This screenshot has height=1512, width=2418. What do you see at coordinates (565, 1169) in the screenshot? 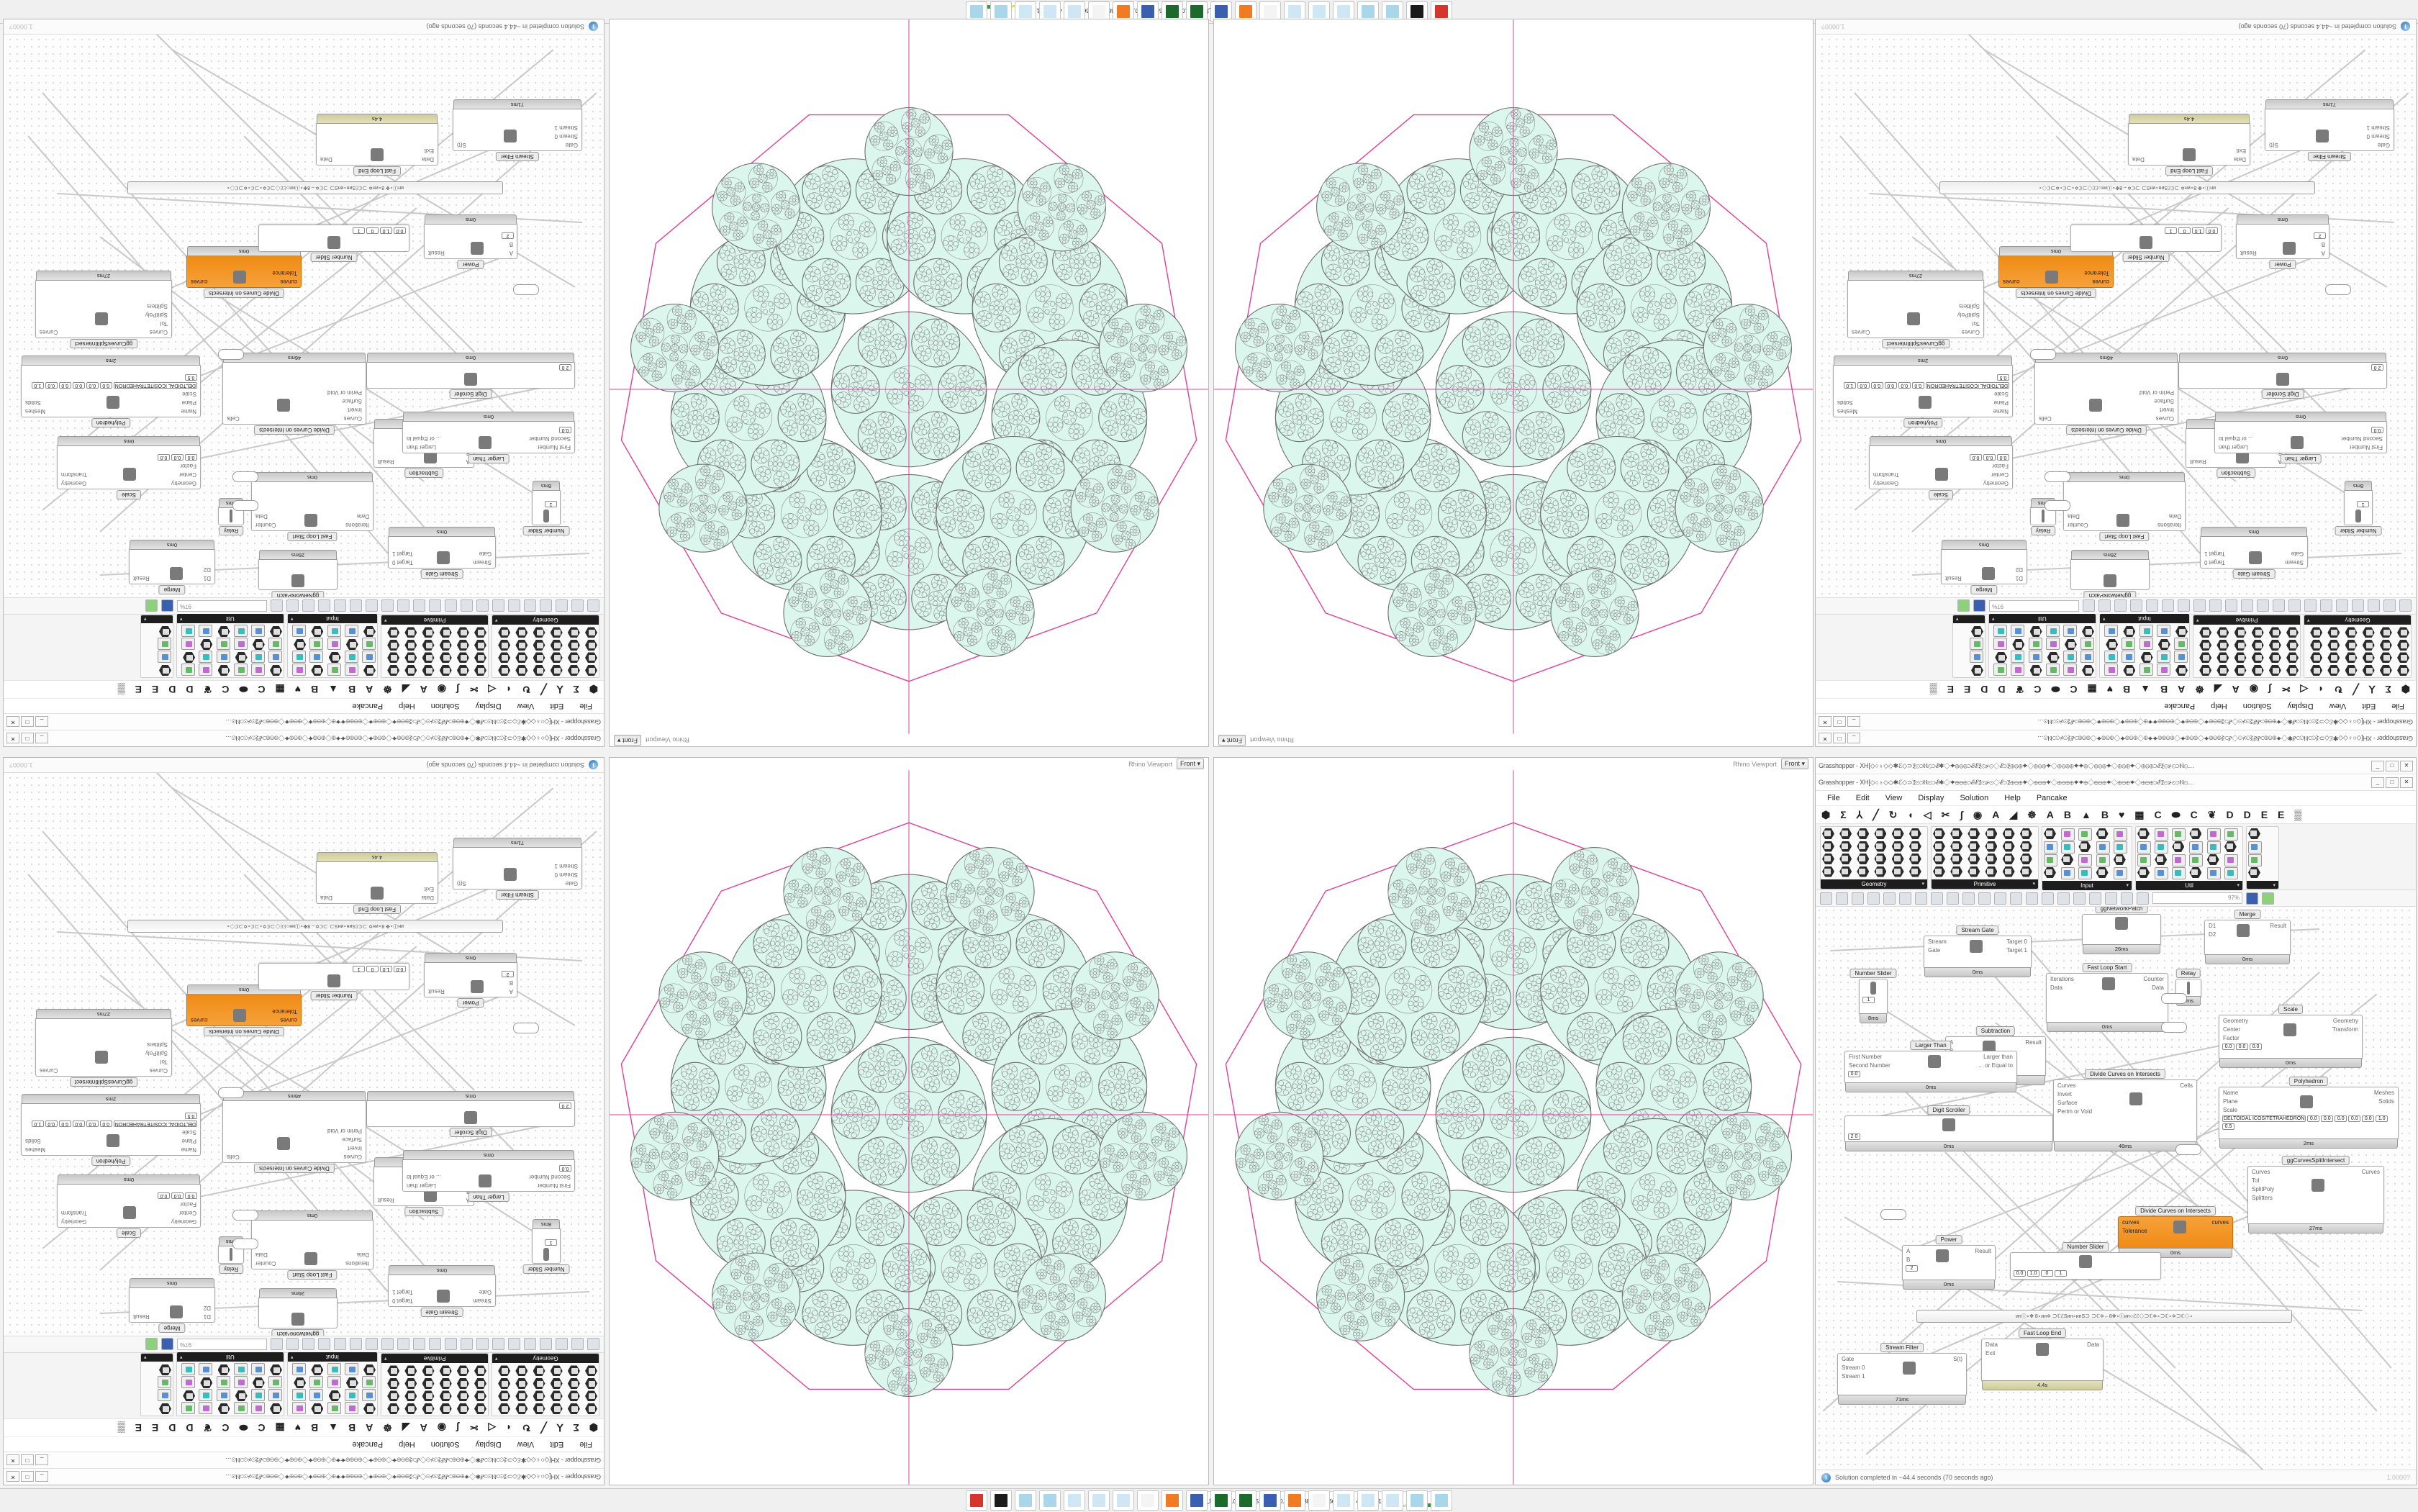
I see `gh-input-value: 0.0` at bounding box center [565, 1169].